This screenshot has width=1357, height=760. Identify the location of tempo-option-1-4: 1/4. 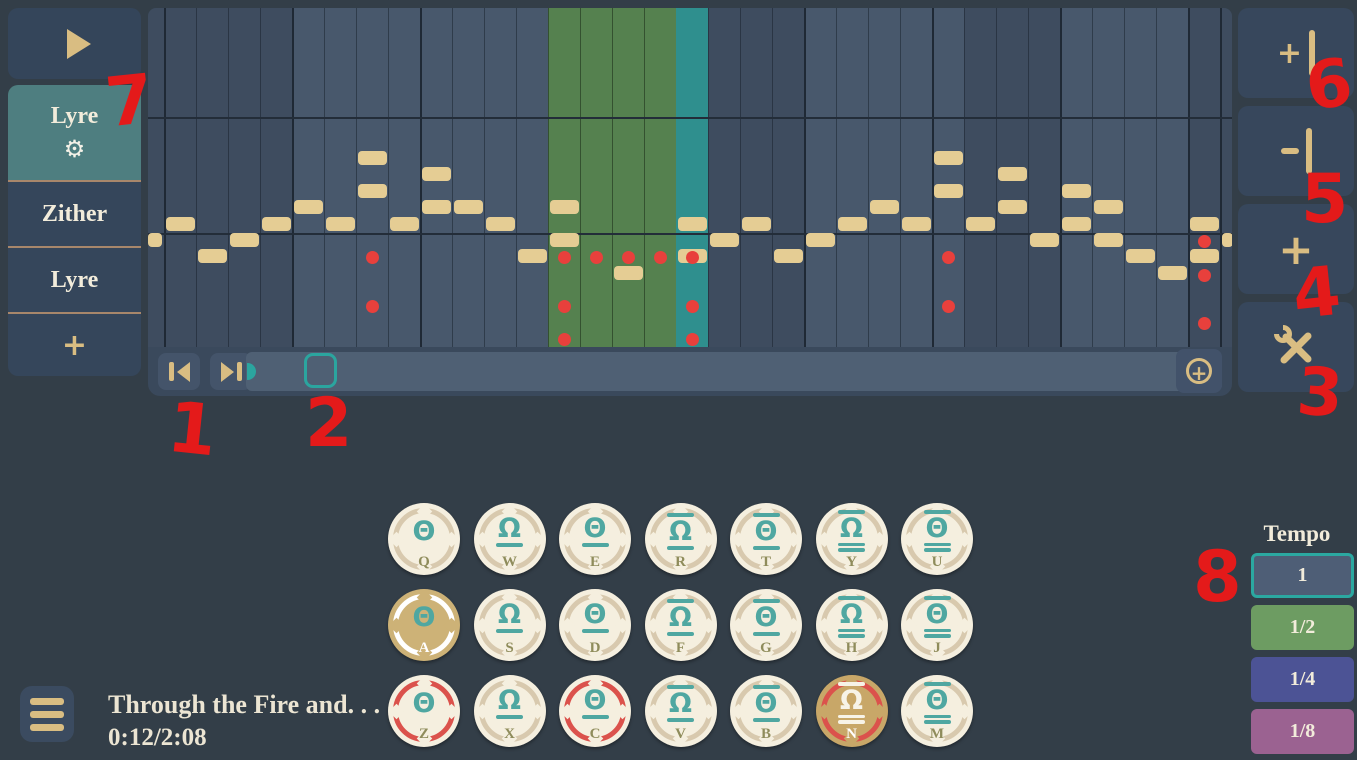
(1302, 679).